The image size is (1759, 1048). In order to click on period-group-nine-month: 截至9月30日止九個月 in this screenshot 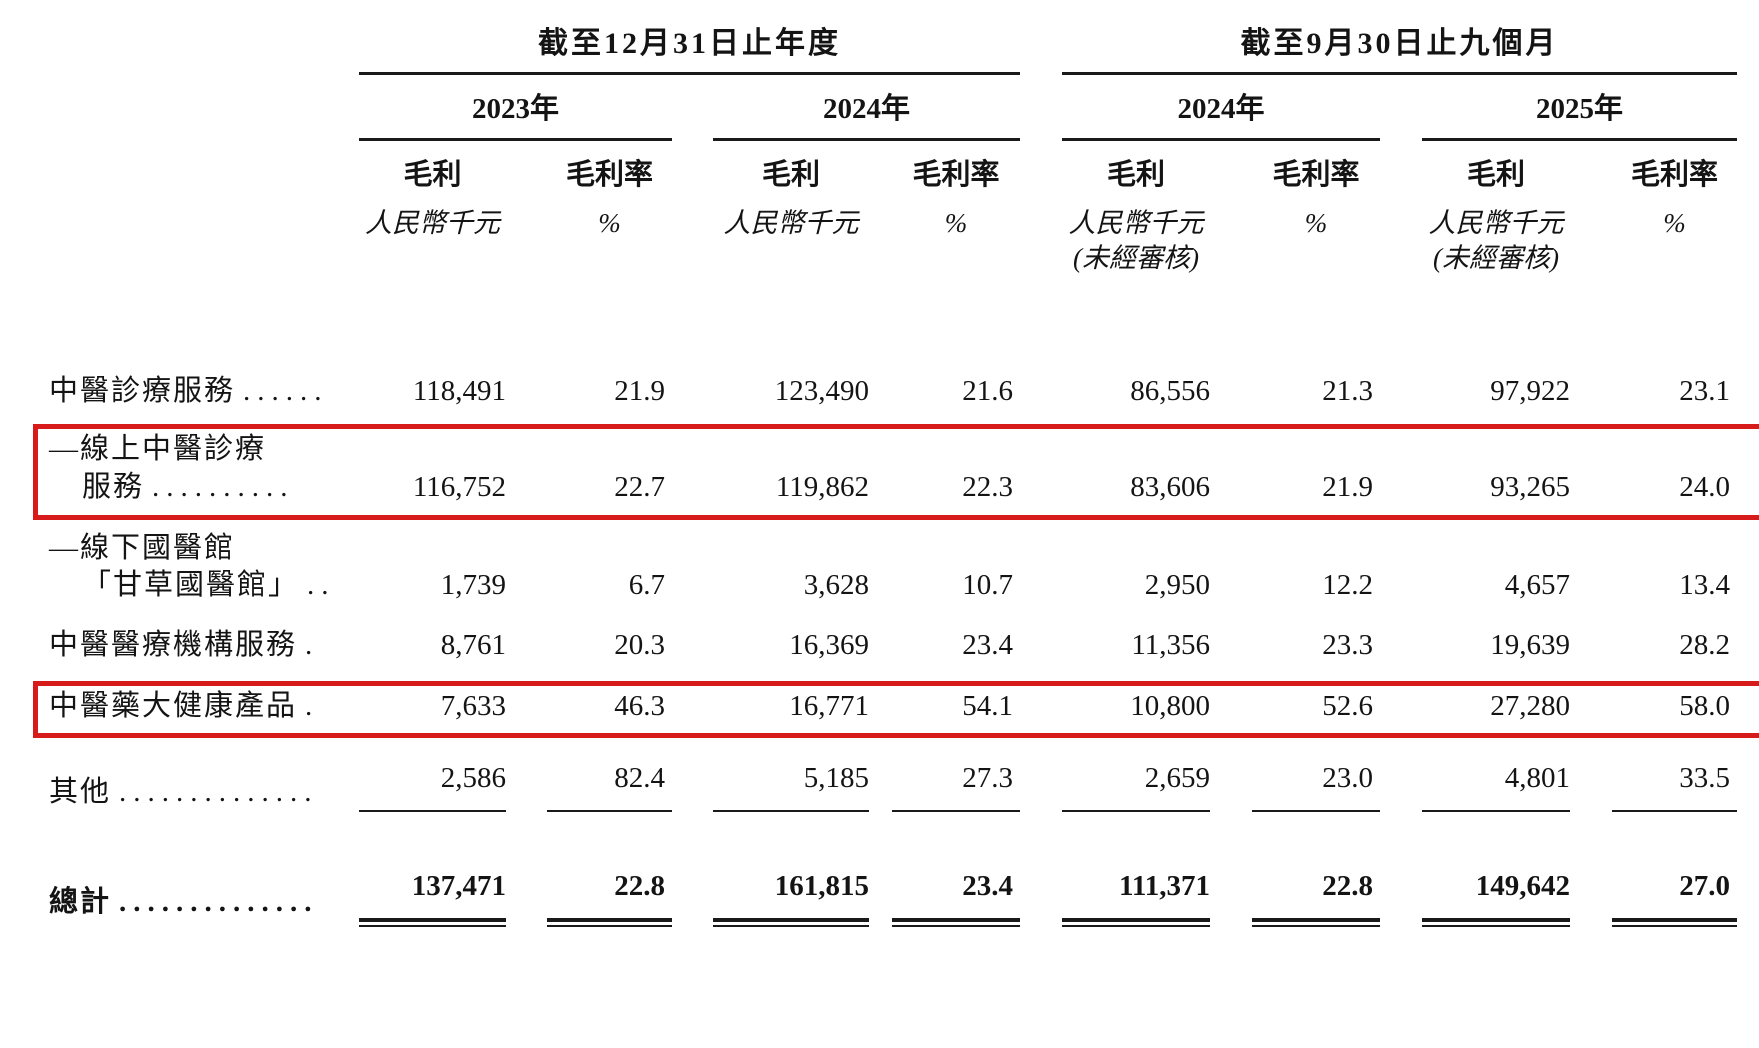, I will do `click(1378, 49)`.